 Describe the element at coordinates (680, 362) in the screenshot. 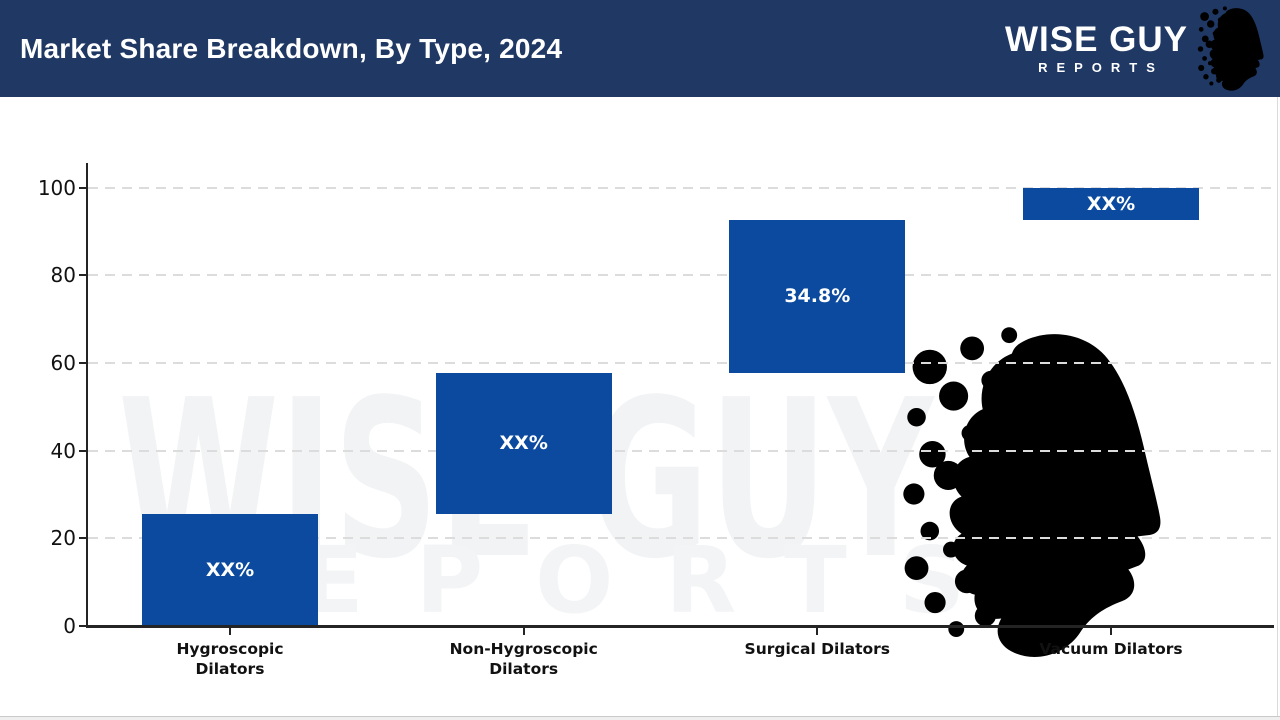

I see `gridline-y60` at that location.